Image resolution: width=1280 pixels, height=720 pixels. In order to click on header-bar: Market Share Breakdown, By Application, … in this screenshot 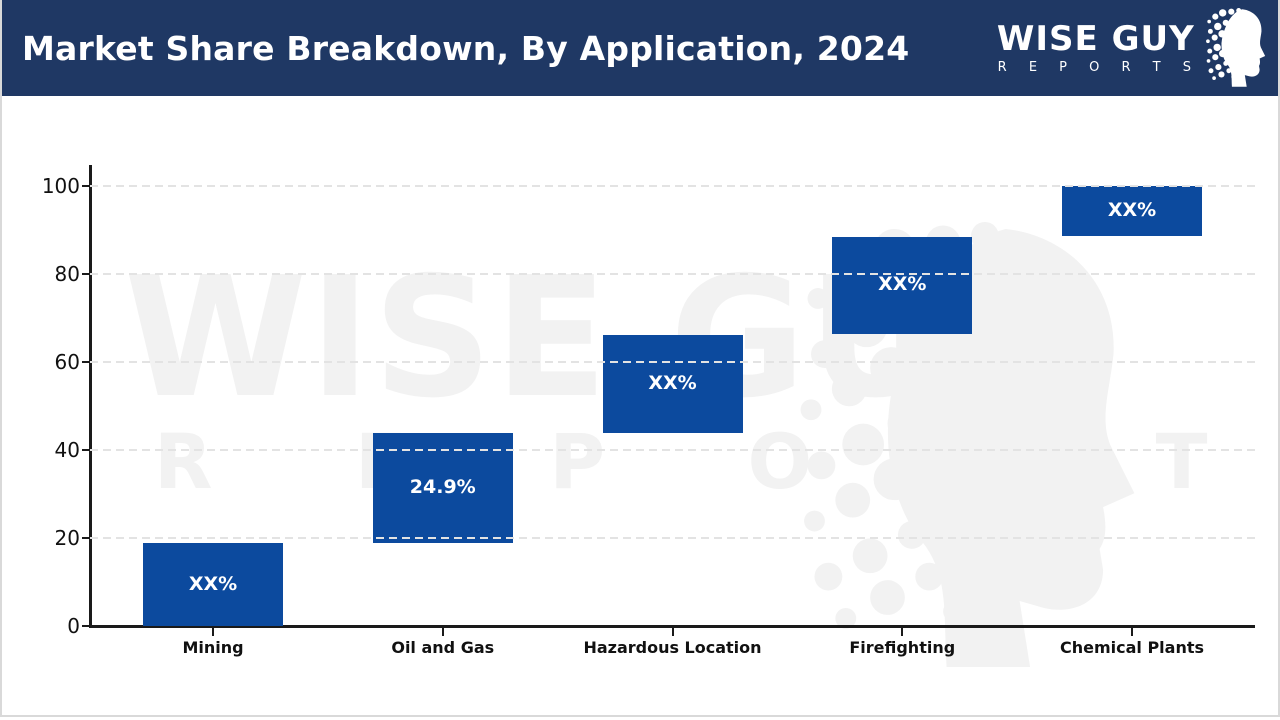, I will do `click(640, 48)`.